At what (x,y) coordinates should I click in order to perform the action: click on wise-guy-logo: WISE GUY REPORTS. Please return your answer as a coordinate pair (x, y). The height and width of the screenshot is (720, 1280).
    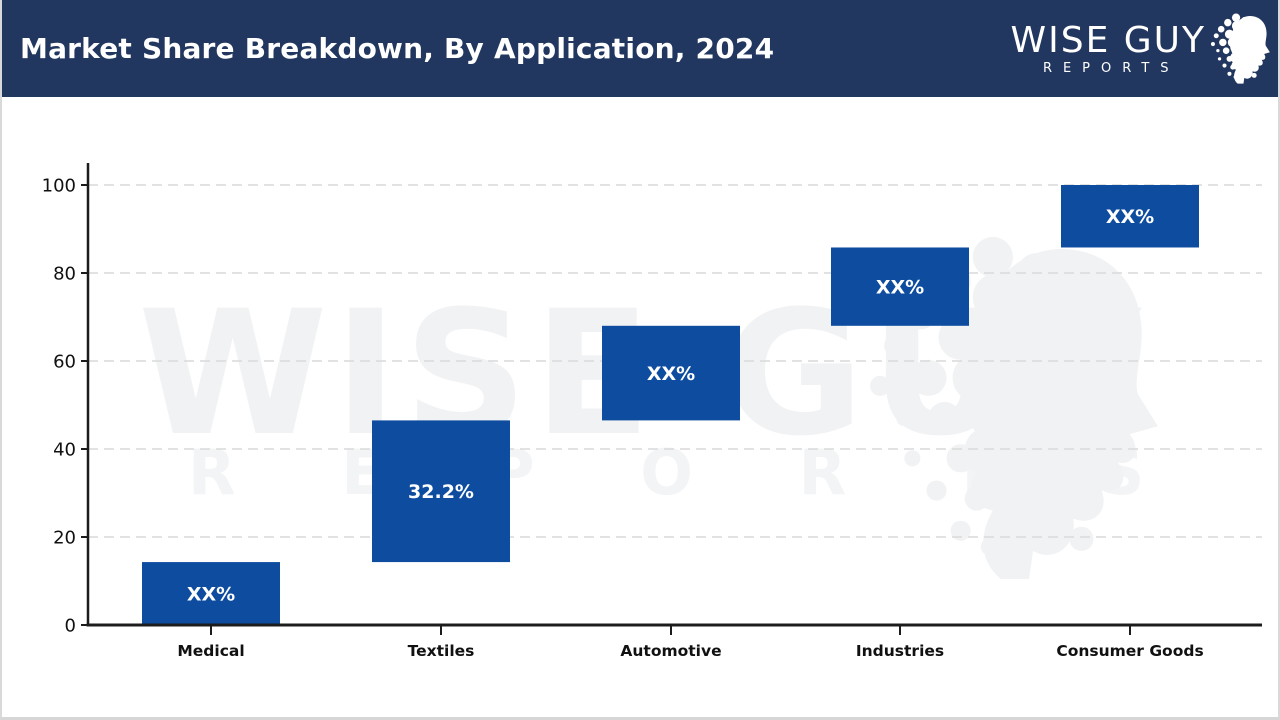
    Looking at the image, I should click on (1143, 49).